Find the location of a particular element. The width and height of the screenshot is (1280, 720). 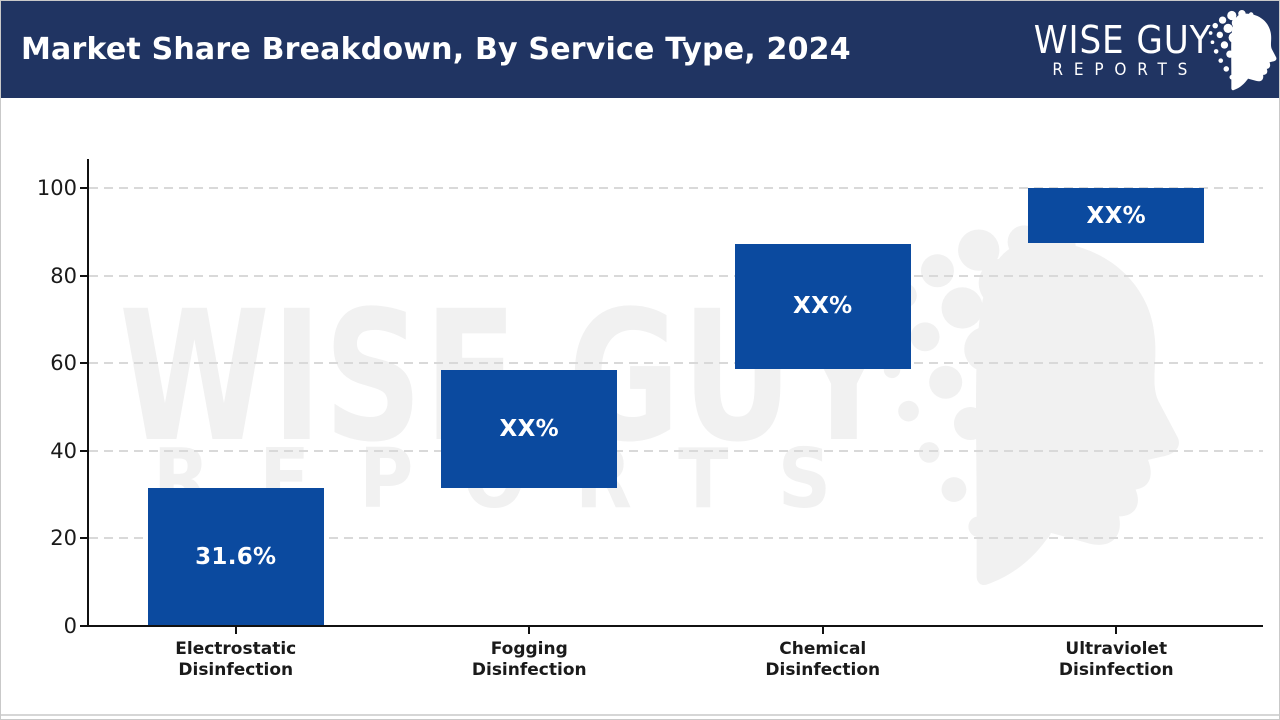

bar-chemical-disinfection: XX% is located at coordinates (822, 306).